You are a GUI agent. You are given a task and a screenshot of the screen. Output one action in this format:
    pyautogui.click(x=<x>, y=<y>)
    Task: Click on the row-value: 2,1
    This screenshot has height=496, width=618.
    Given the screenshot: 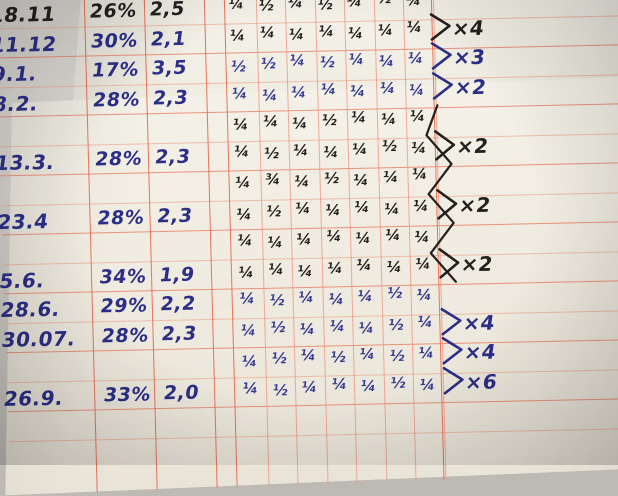 What is the action you would take?
    pyautogui.click(x=168, y=39)
    